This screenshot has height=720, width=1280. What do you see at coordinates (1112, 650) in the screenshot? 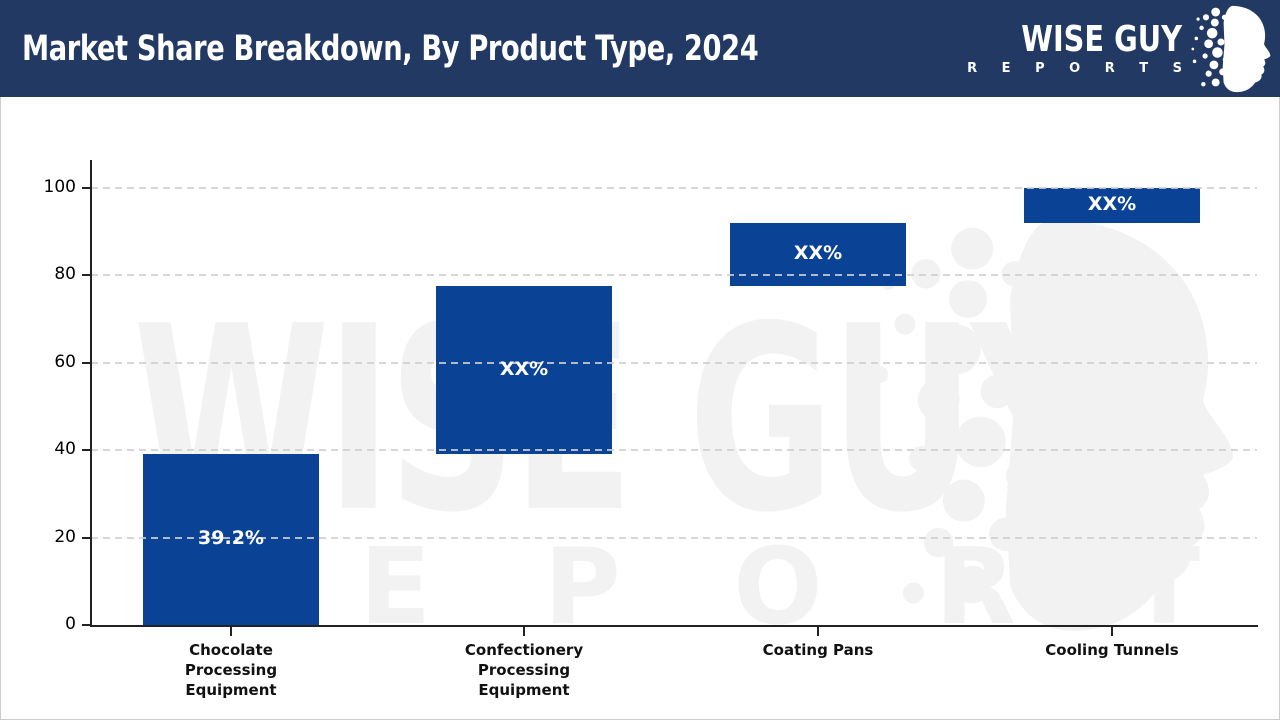
I see `x-tick-label: Cooling Tunnels` at bounding box center [1112, 650].